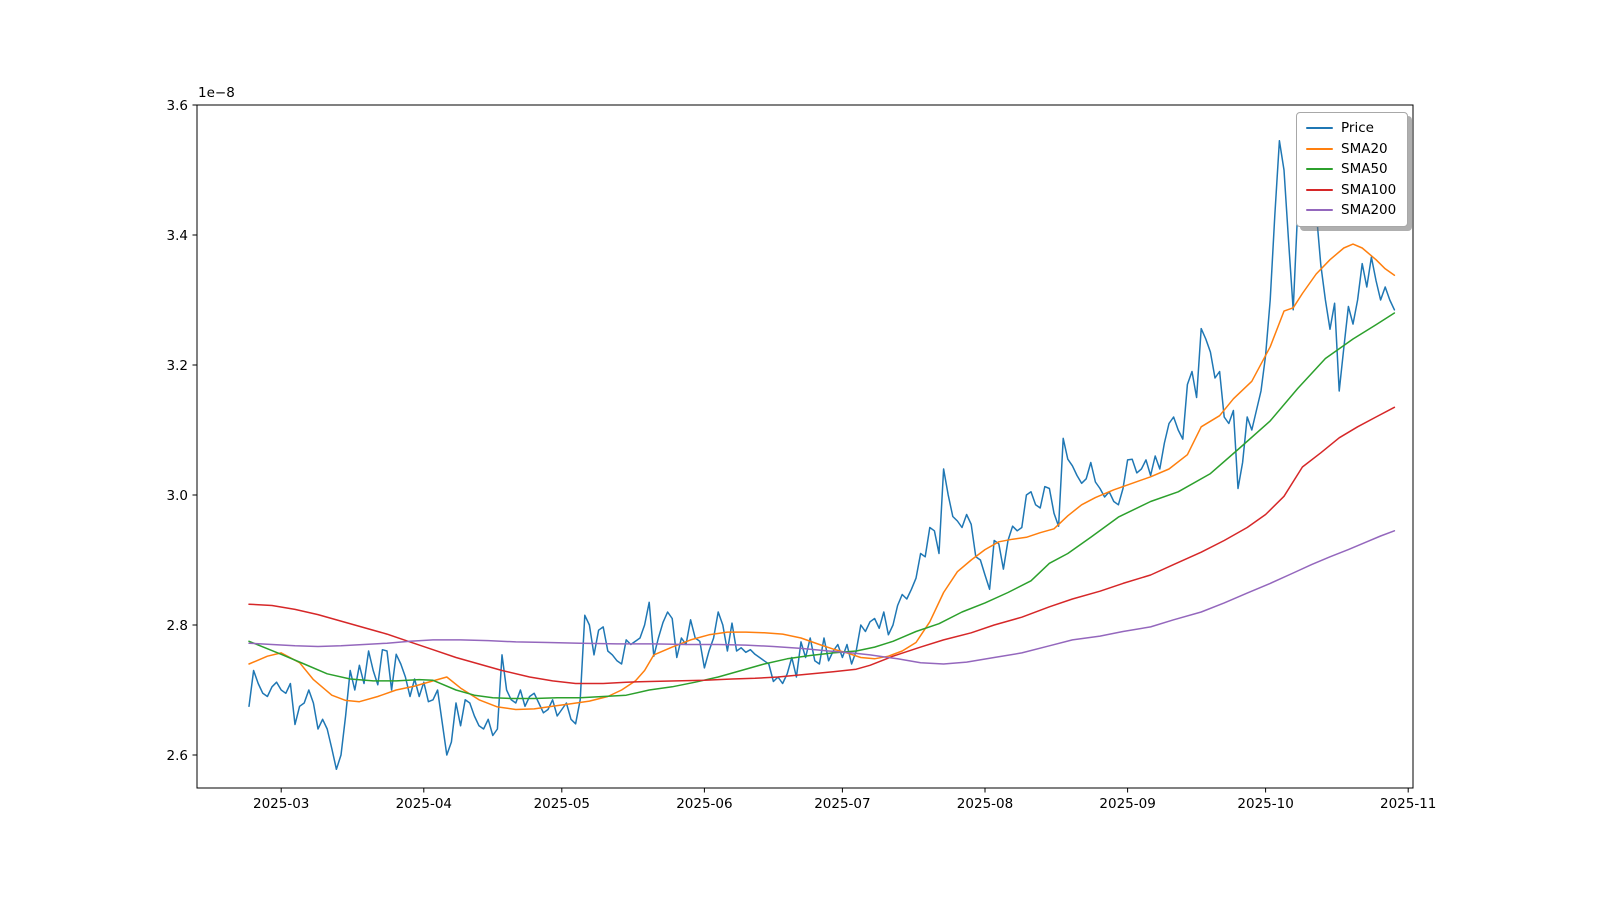  What do you see at coordinates (822, 597) in the screenshot?
I see `sma200-line` at bounding box center [822, 597].